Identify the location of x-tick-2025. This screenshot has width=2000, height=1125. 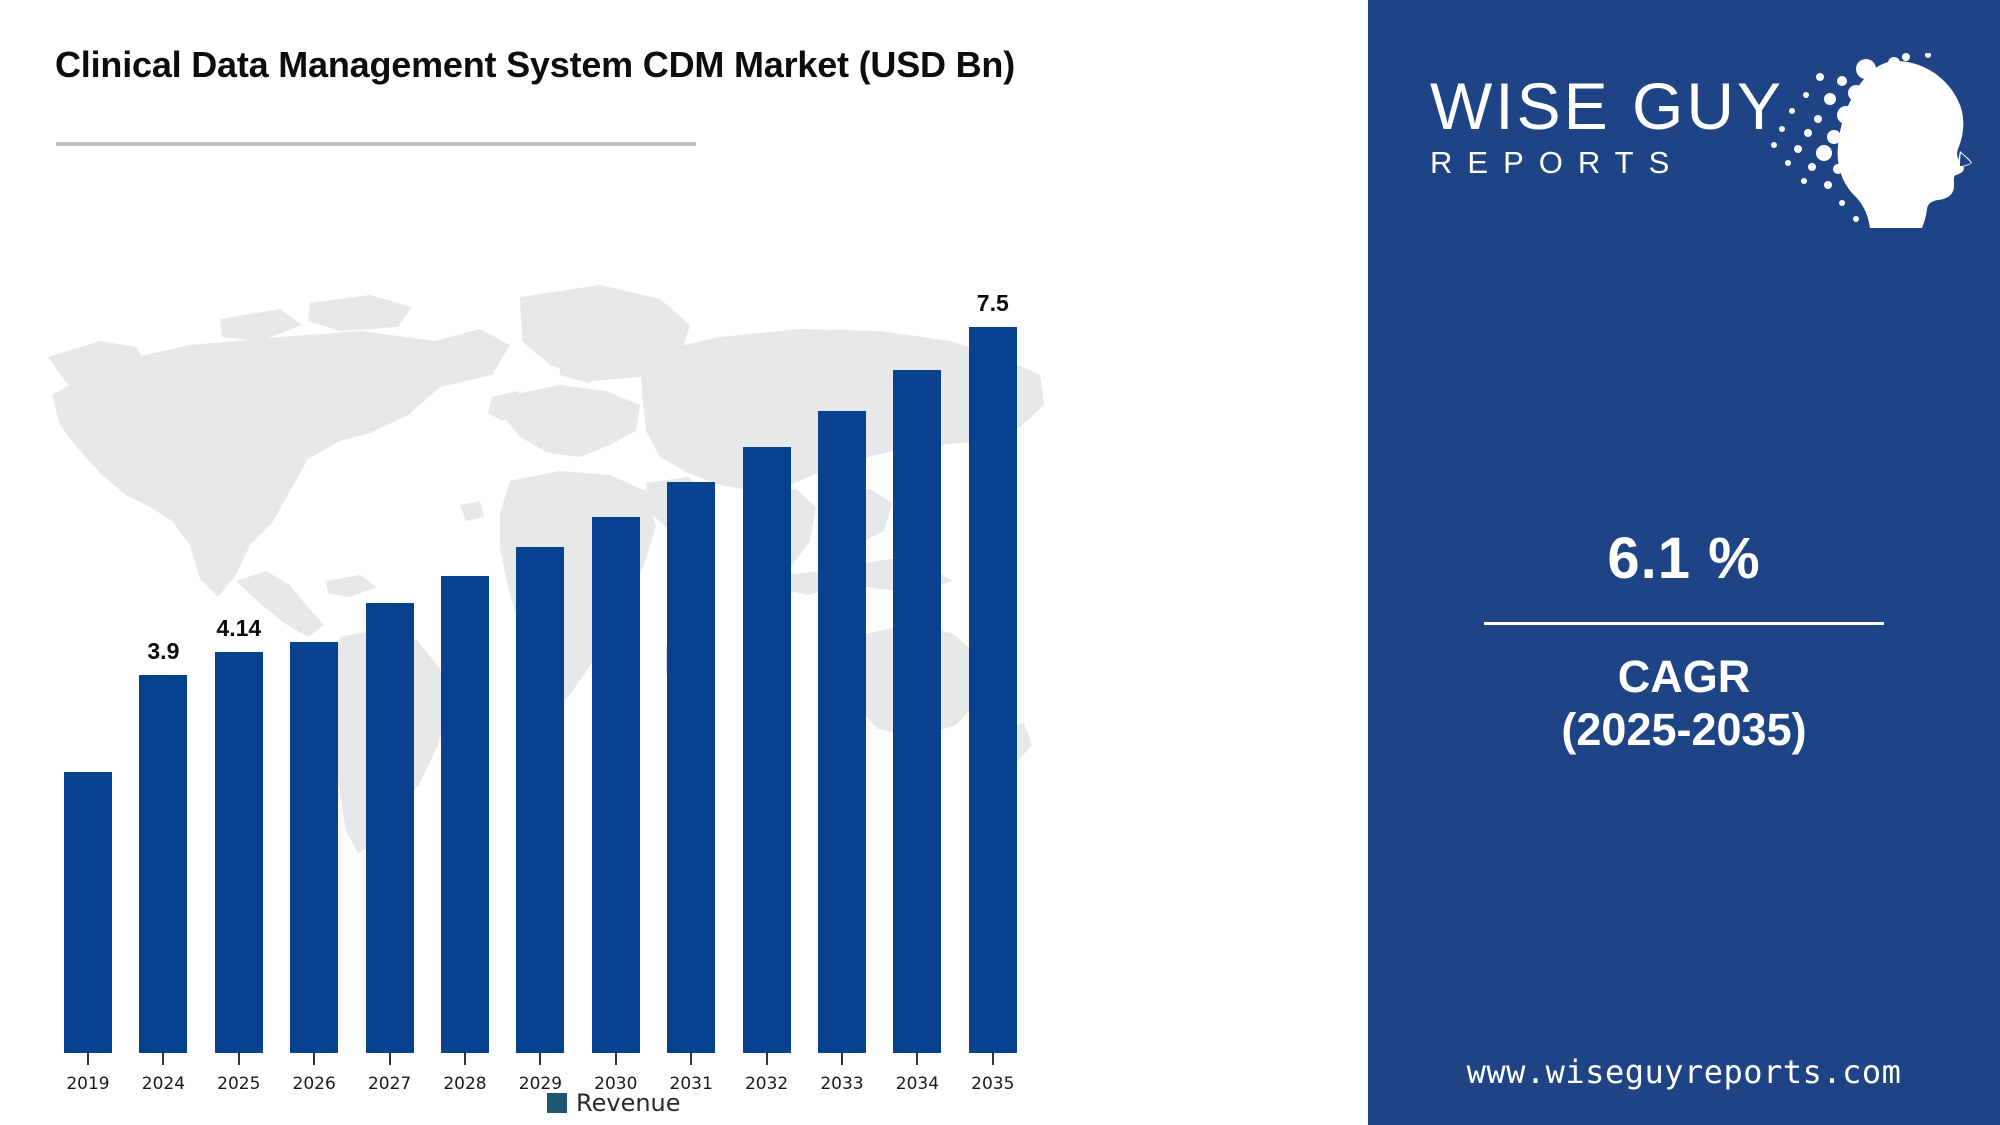
(238, 1059).